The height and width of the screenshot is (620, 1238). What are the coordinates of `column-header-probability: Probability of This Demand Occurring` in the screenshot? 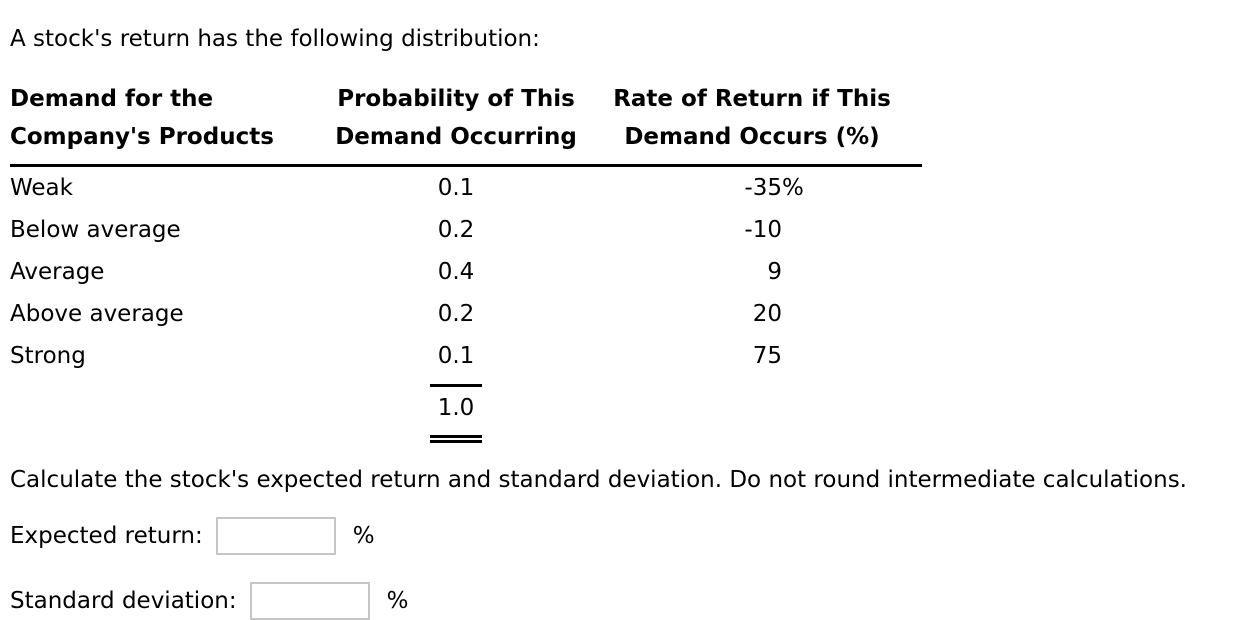 It's located at (456, 118).